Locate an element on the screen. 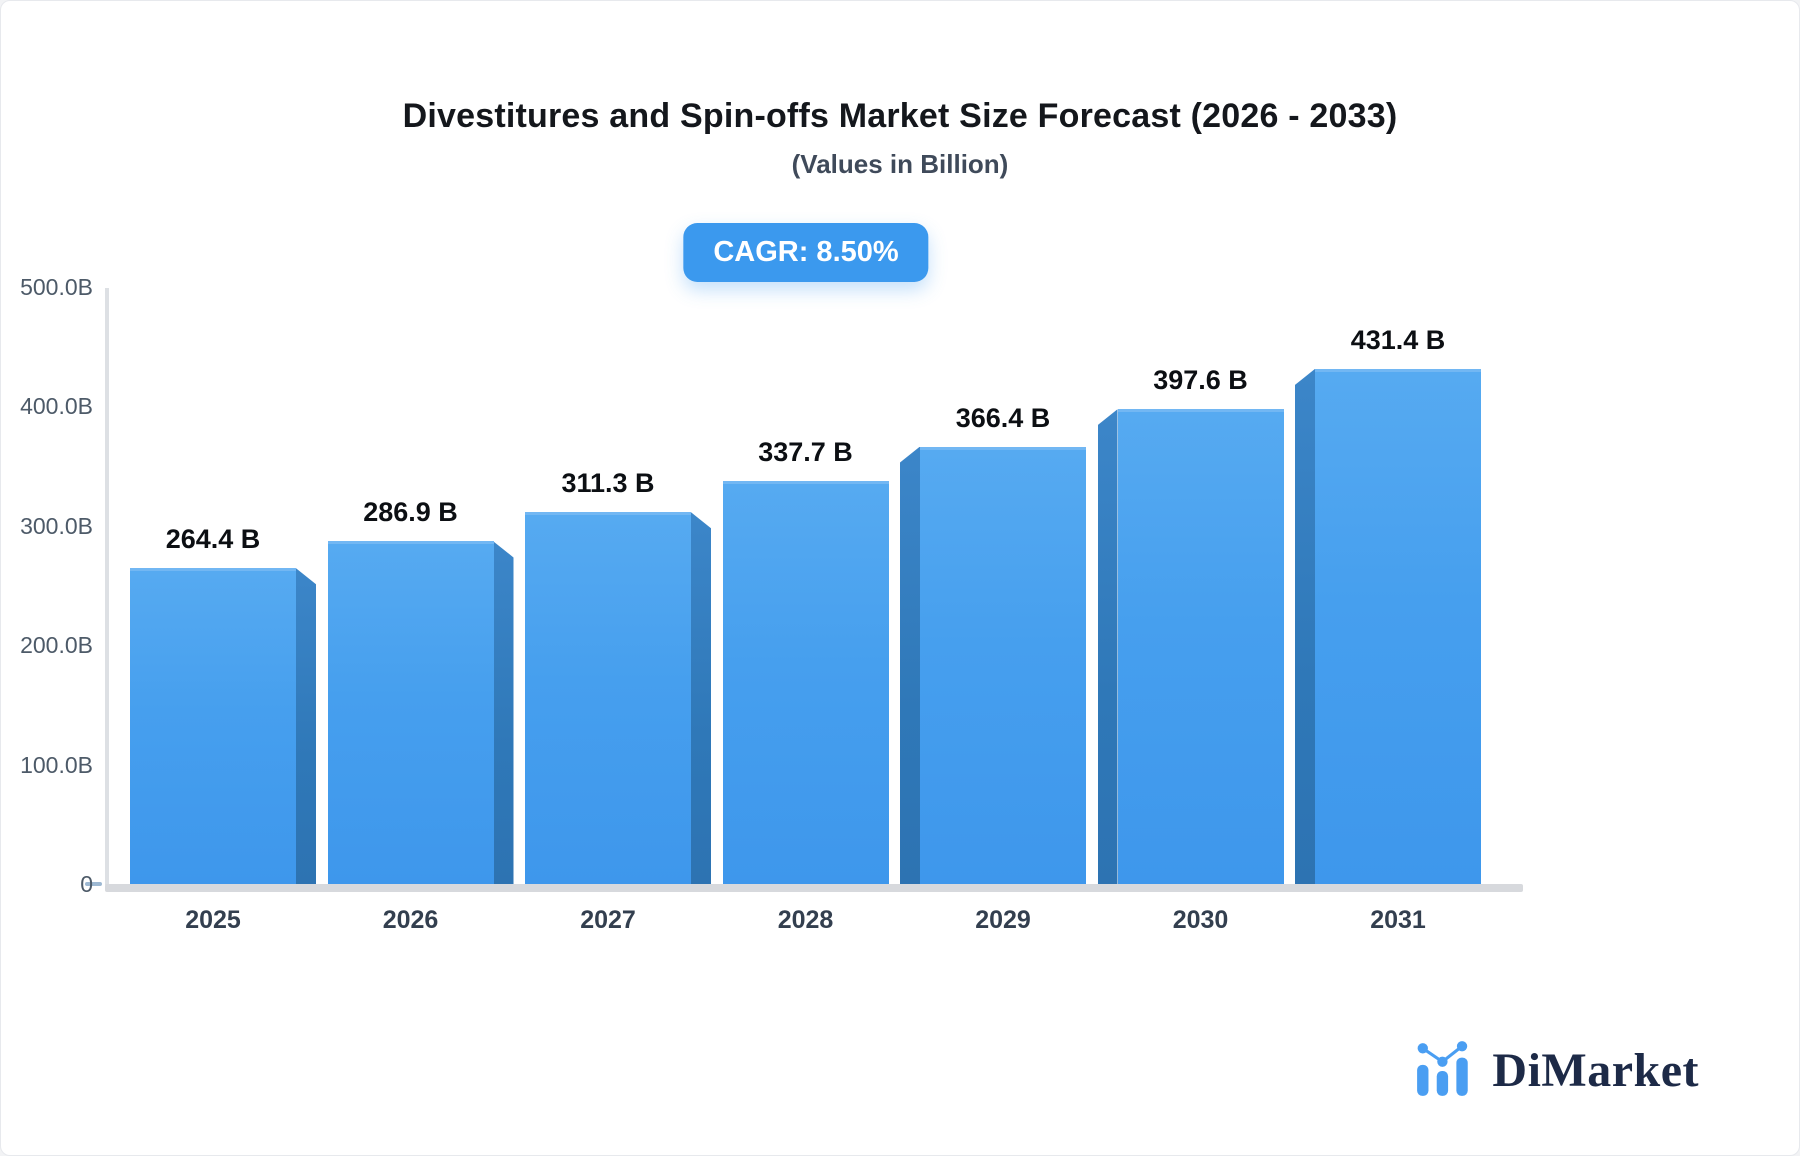 The image size is (1800, 1156). x-tick-label-2027: 2027 is located at coordinates (608, 920).